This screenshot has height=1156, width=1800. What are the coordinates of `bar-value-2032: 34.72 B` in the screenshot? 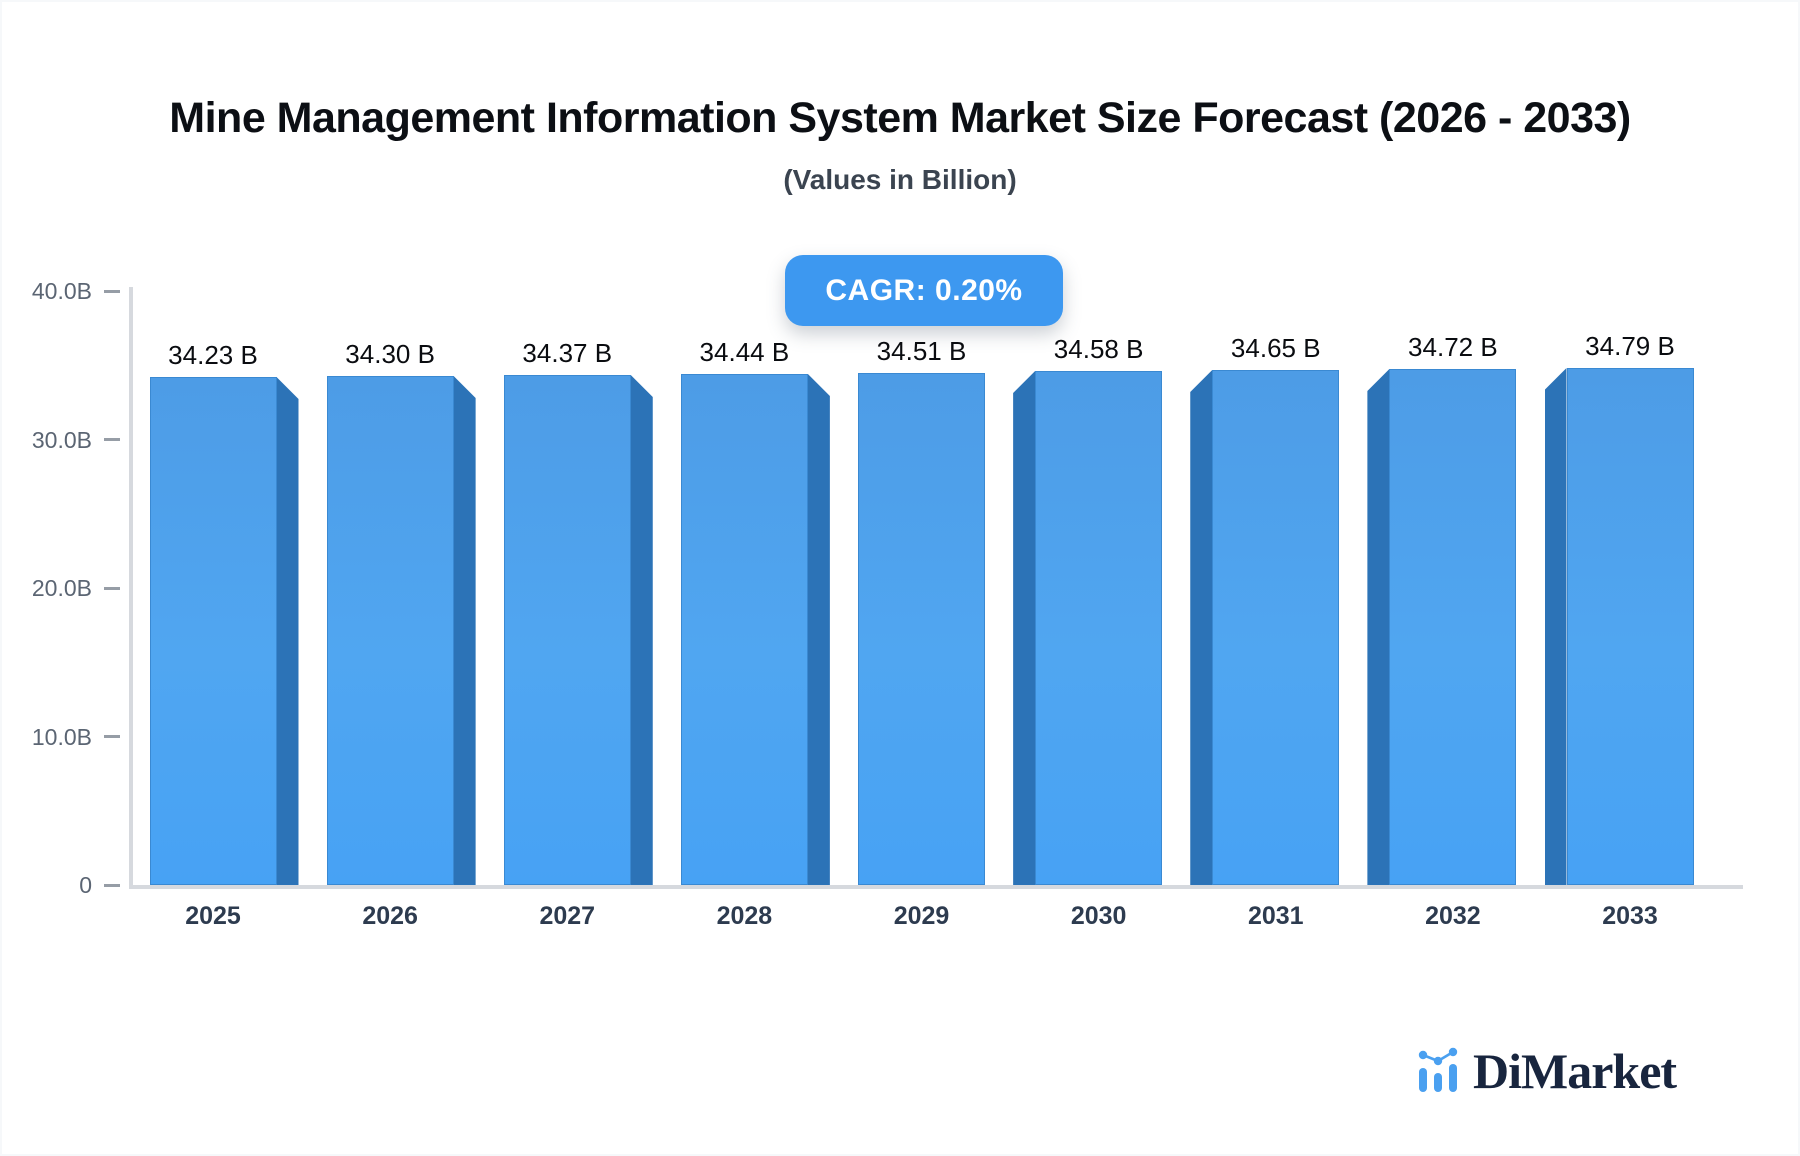 It's located at (1453, 347).